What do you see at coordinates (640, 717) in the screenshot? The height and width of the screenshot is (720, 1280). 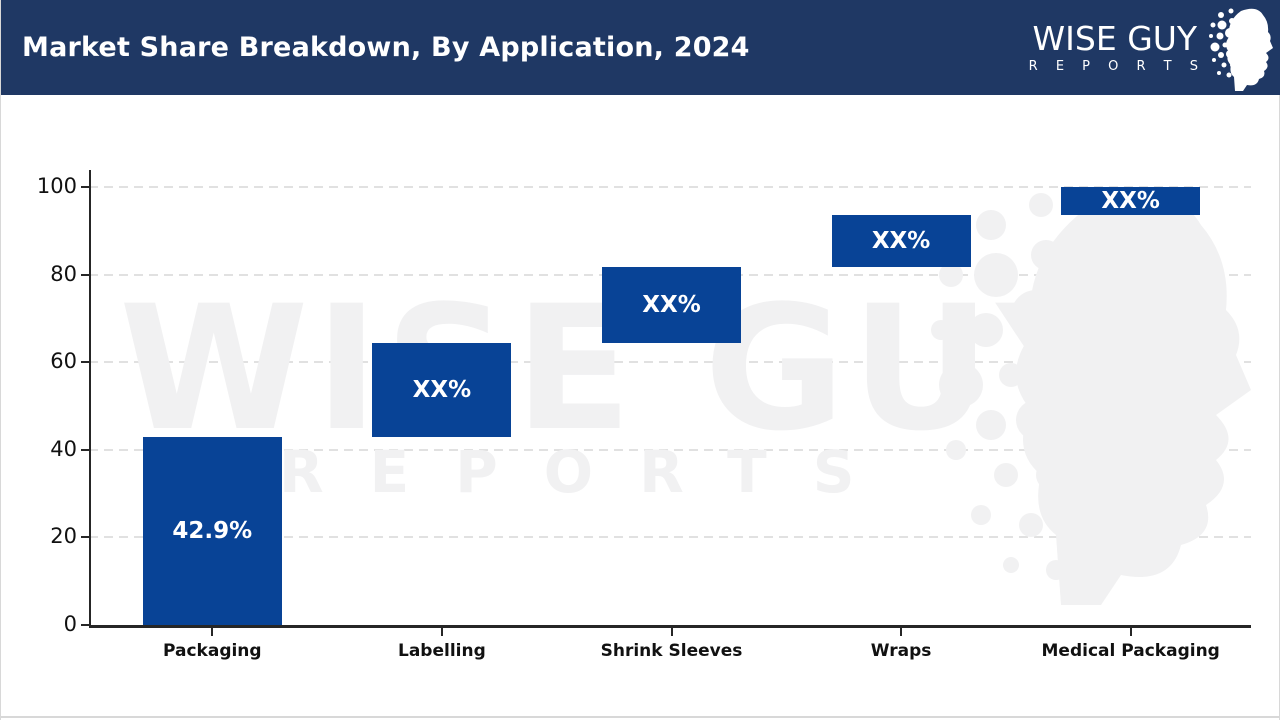 I see `bottom-border` at bounding box center [640, 717].